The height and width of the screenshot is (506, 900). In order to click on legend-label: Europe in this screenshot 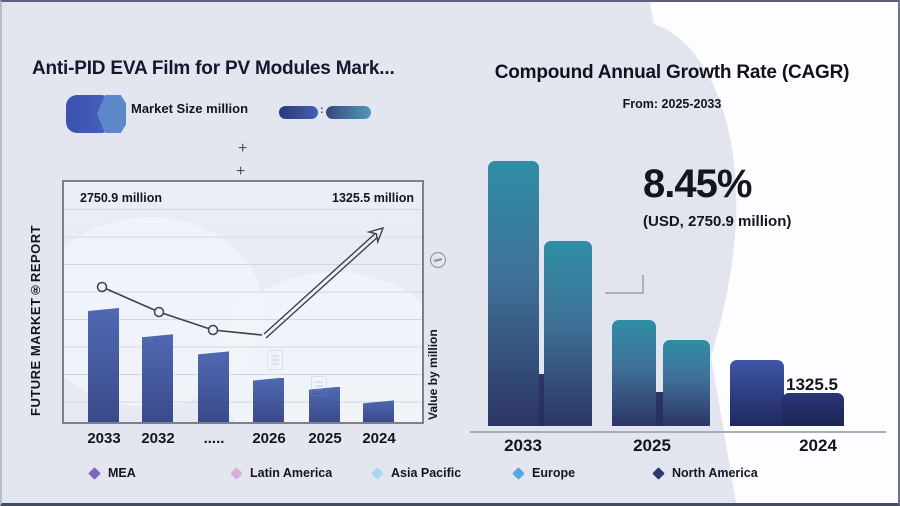, I will do `click(554, 473)`.